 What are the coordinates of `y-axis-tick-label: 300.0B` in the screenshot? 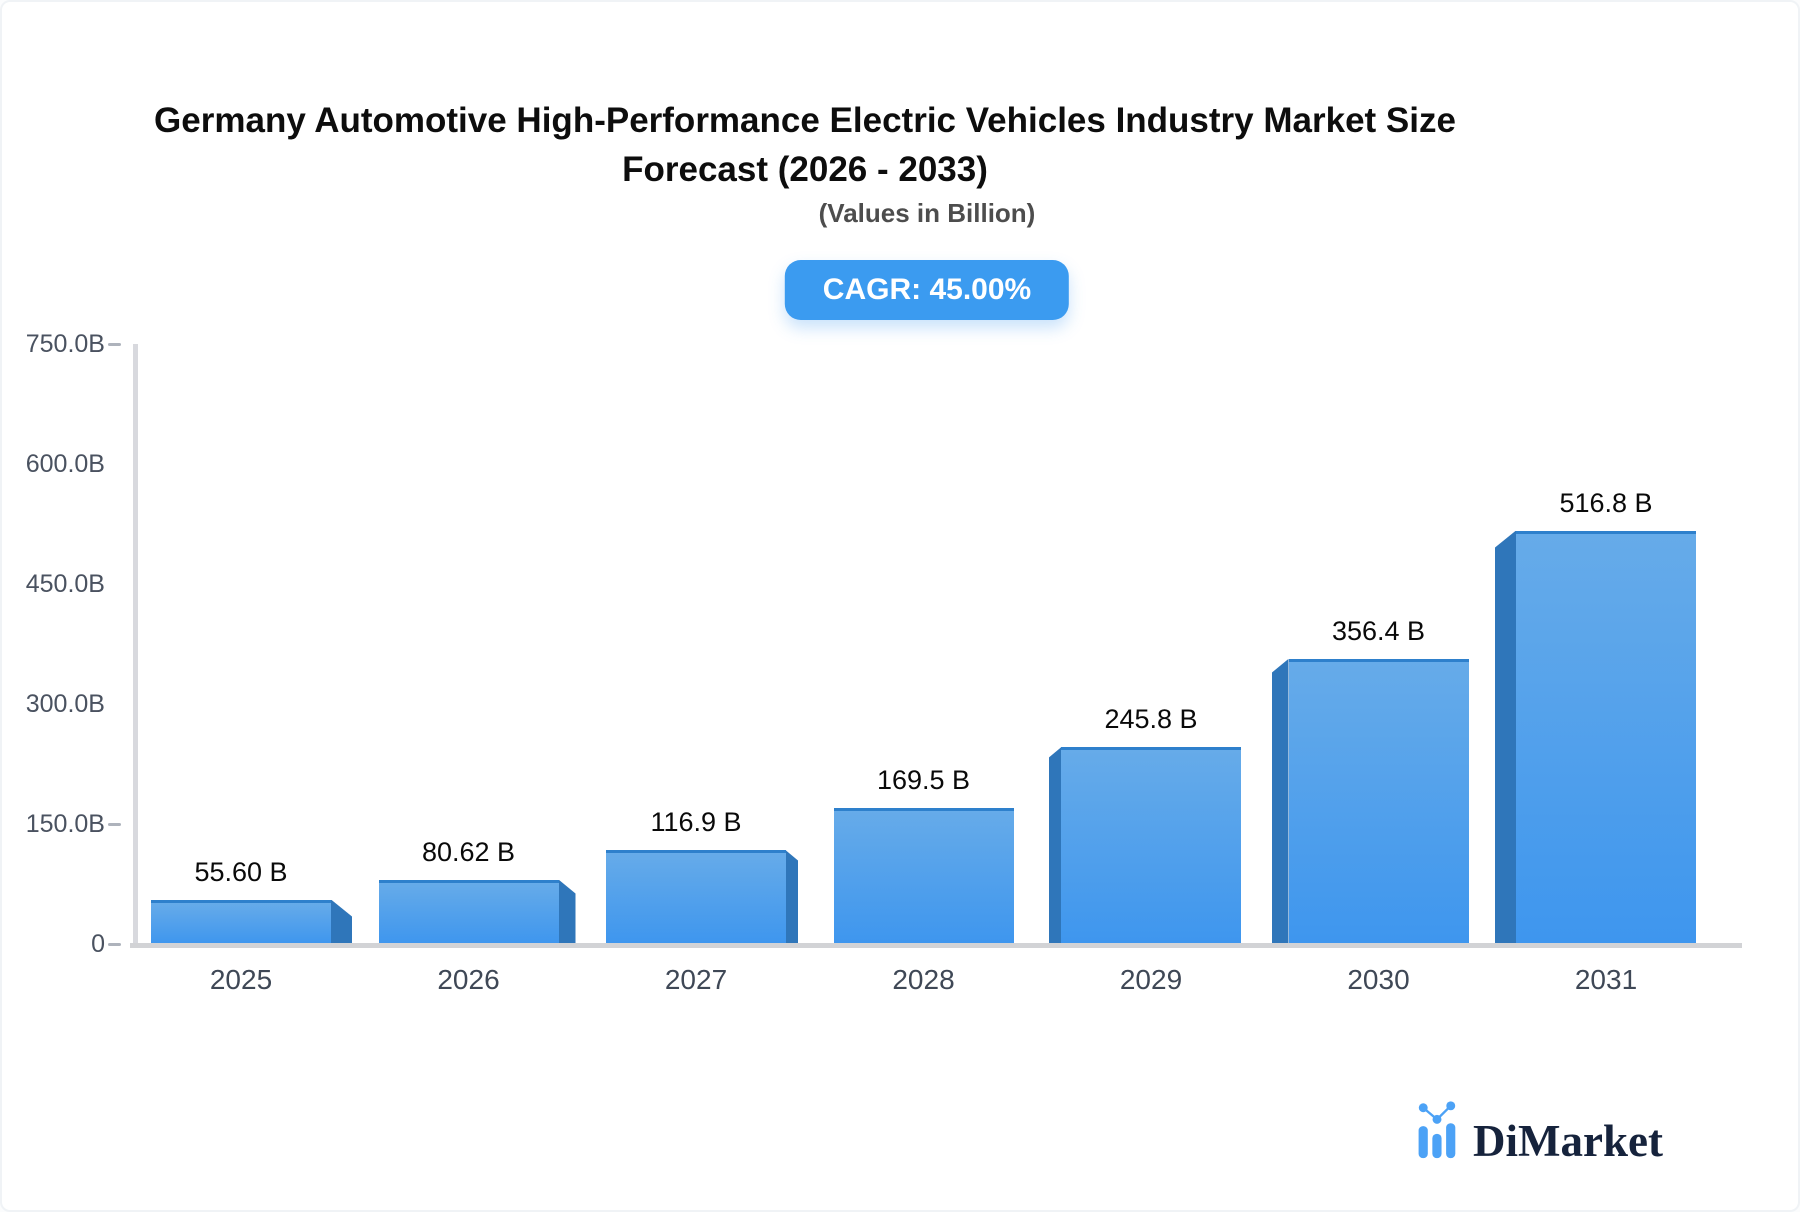 It's located at (65, 704).